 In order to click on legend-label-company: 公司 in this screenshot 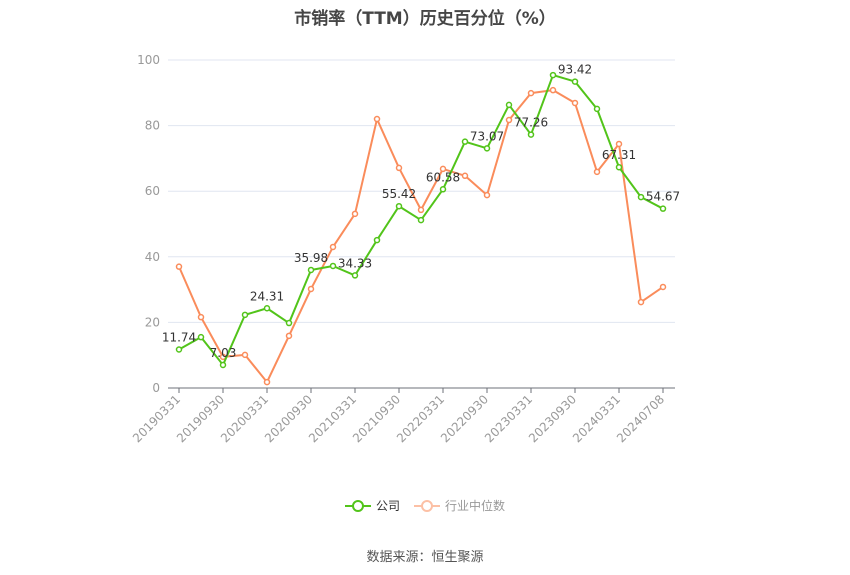, I will do `click(387, 506)`.